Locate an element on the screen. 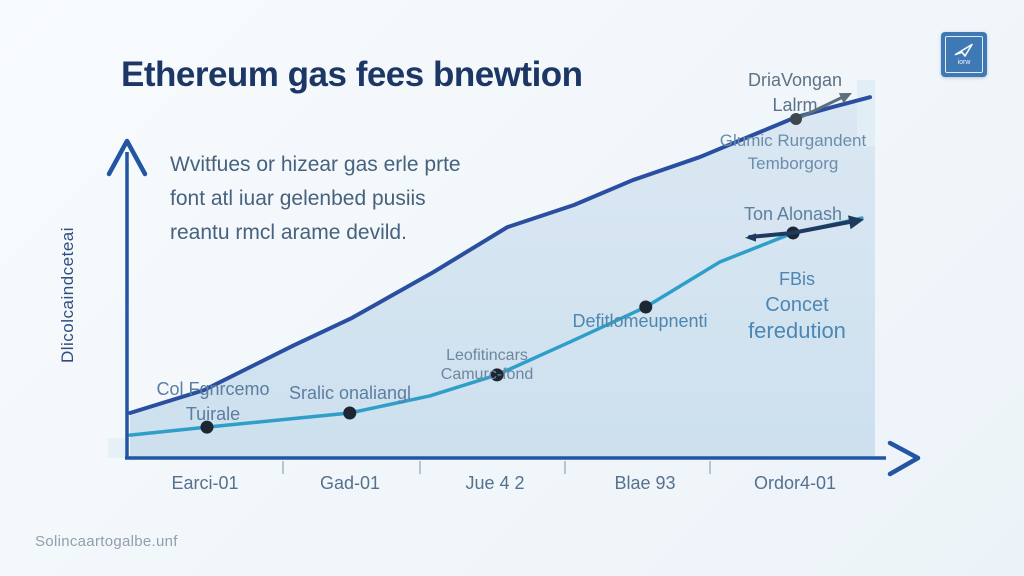  logo-glyph-icon is located at coordinates (963, 50).